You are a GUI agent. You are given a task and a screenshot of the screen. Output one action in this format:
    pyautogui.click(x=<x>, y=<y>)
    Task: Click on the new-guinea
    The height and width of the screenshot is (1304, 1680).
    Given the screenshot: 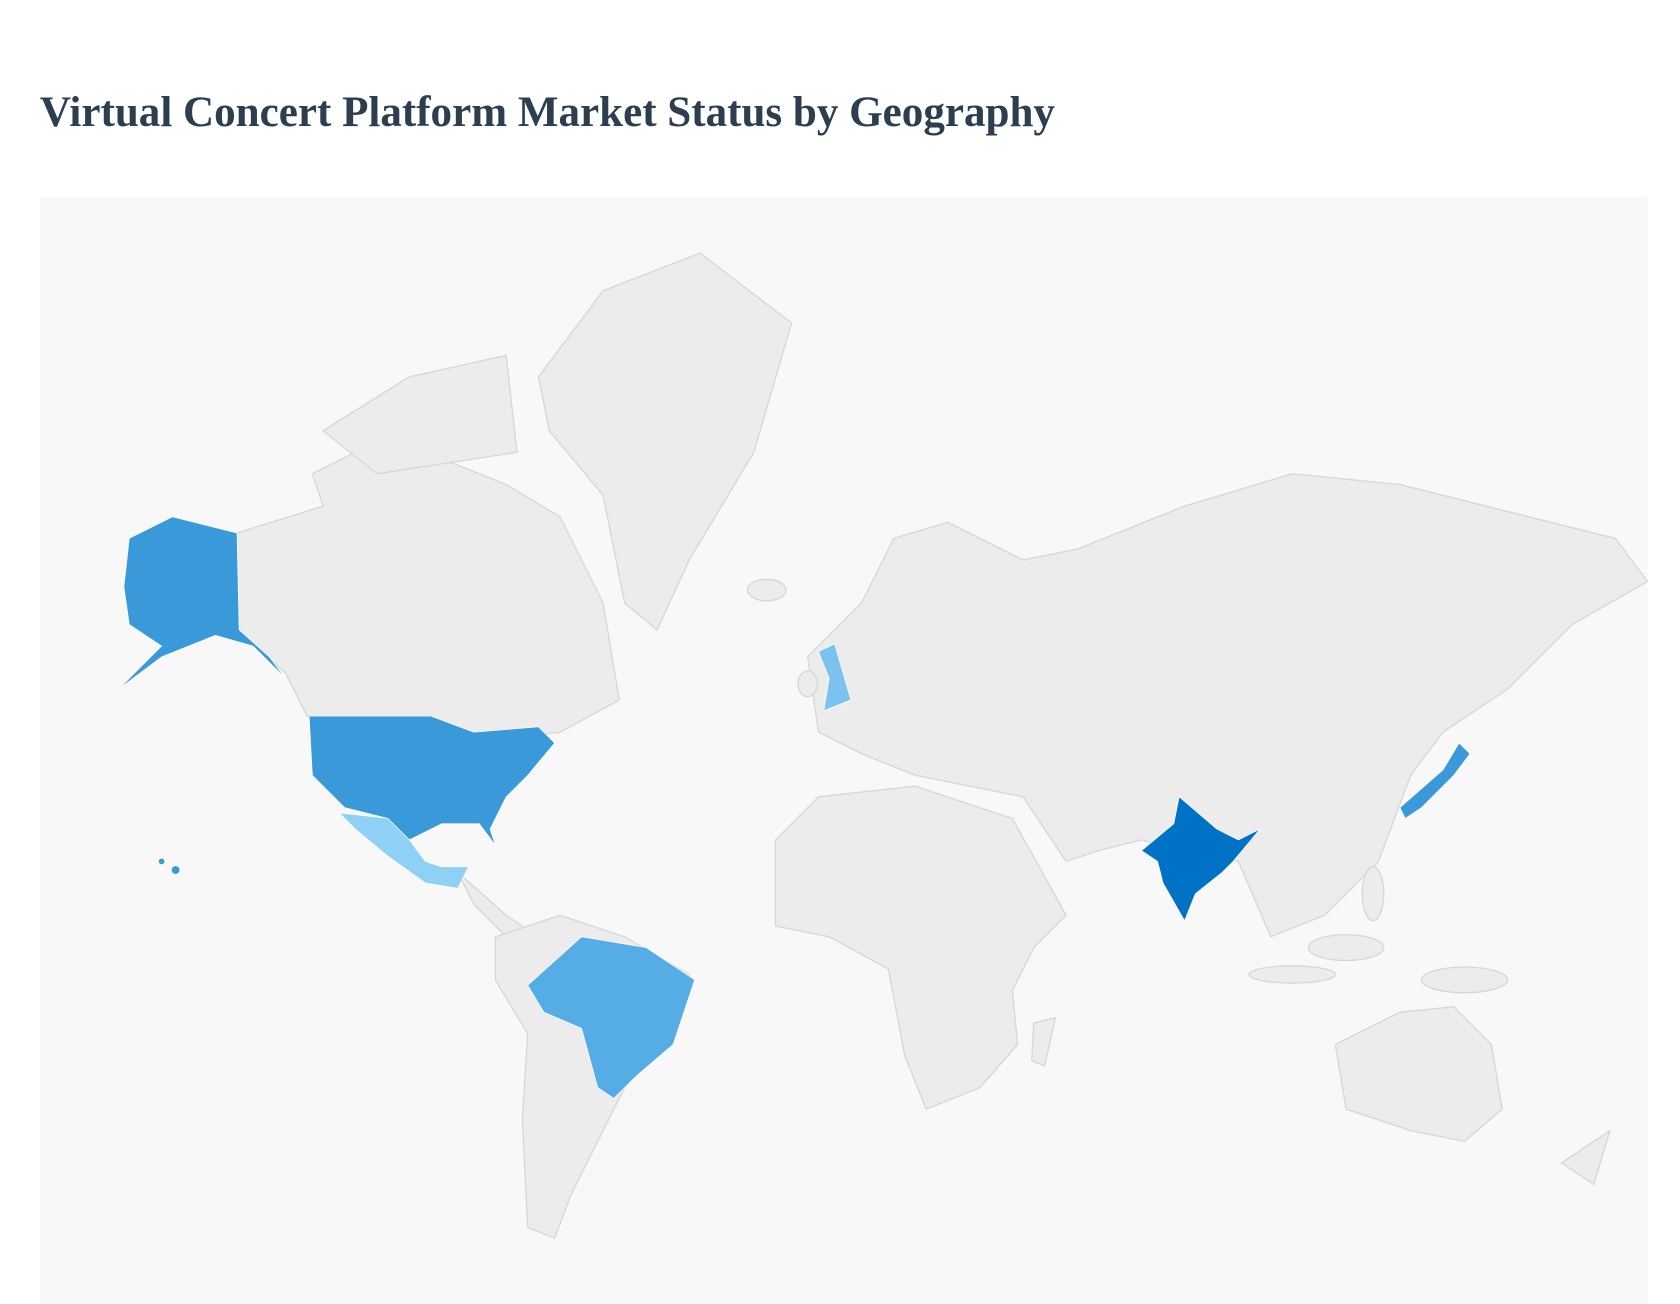 What is the action you would take?
    pyautogui.click(x=1464, y=980)
    